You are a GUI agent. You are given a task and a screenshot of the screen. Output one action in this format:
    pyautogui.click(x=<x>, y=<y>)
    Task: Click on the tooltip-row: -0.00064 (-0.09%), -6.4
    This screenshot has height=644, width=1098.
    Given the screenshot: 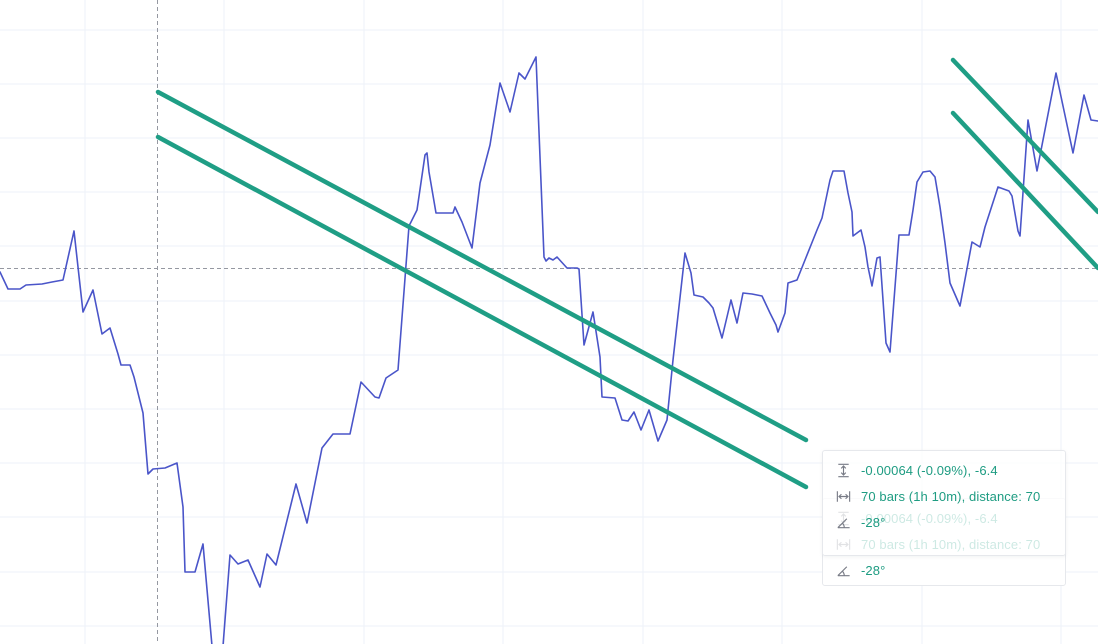 What is the action you would take?
    pyautogui.click(x=949, y=470)
    